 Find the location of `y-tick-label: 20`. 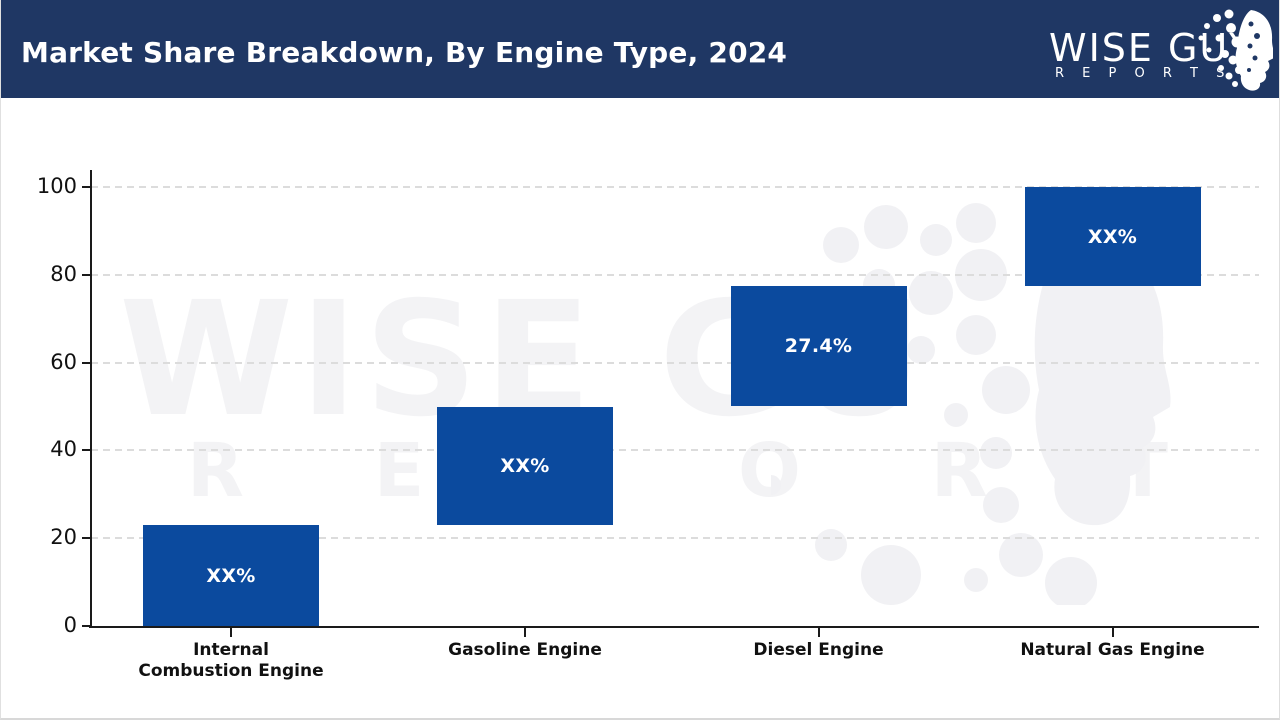

y-tick-label: 20 is located at coordinates (63, 537).